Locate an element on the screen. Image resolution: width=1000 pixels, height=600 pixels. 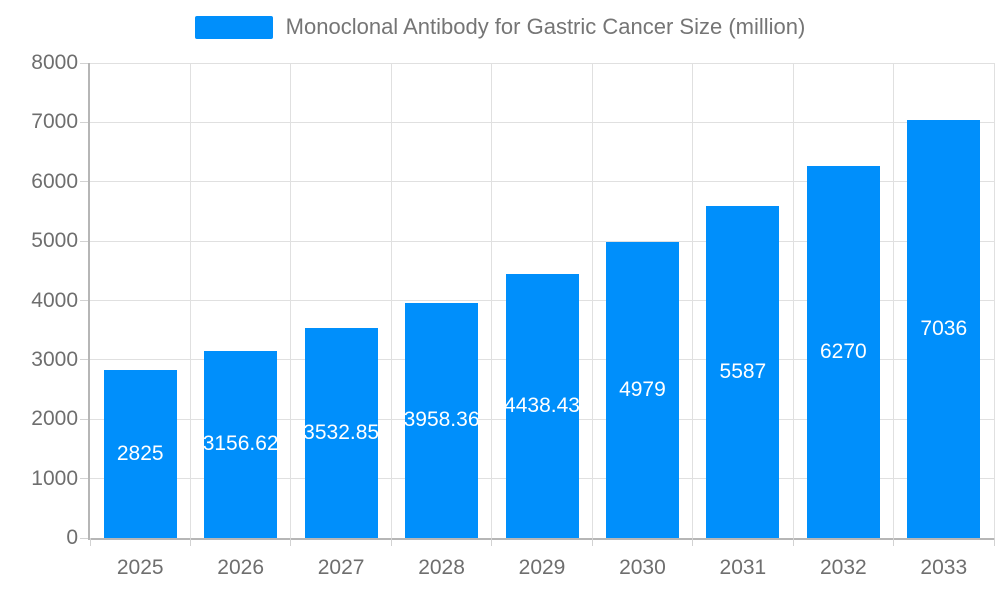
bar-2030: 4979 is located at coordinates (642, 390).